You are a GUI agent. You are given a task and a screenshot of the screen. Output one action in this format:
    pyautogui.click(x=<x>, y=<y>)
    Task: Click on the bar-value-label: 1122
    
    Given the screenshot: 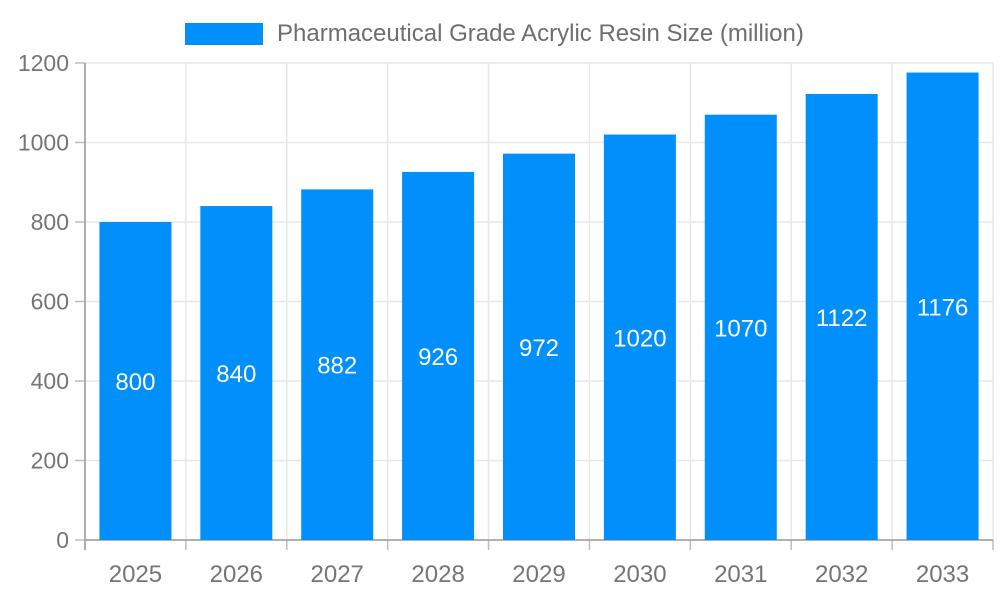 What is the action you would take?
    pyautogui.click(x=842, y=318)
    